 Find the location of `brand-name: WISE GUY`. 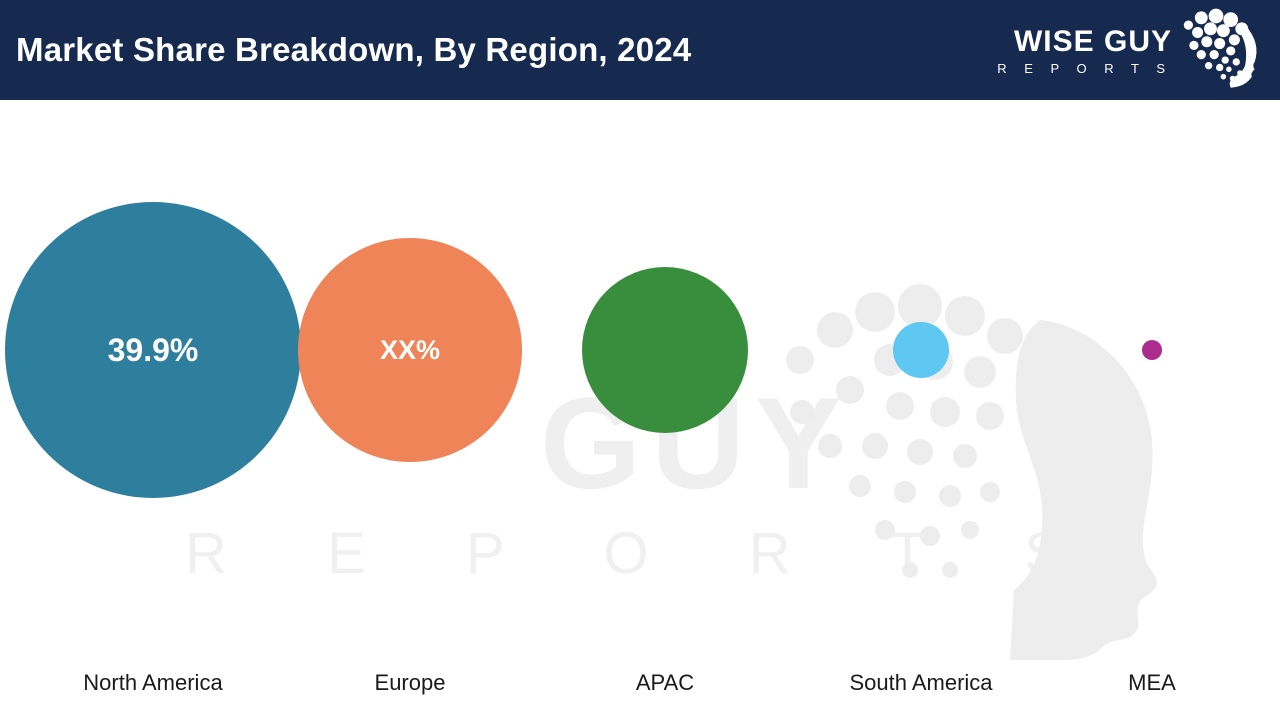

brand-name: WISE GUY is located at coordinates (1092, 41).